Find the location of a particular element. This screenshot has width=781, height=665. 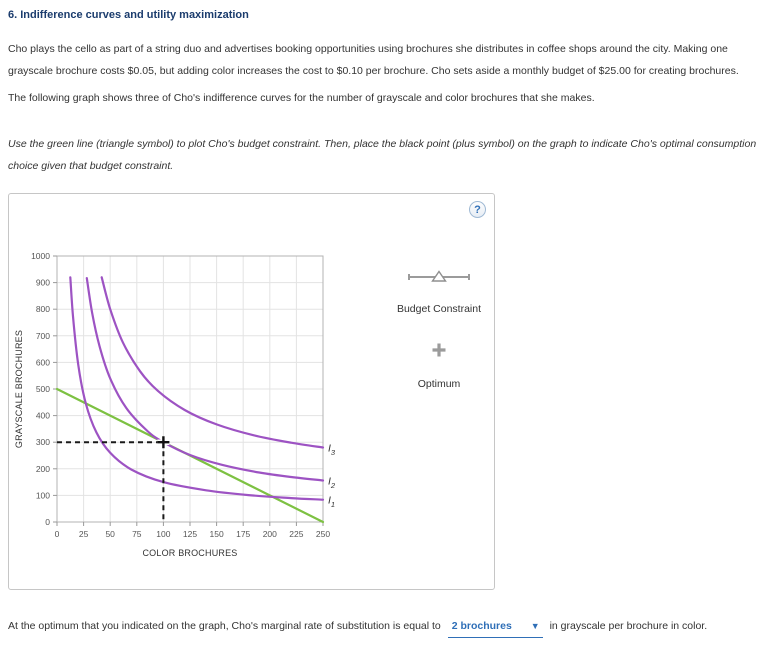

svg-text: 1000 is located at coordinates (40, 256).